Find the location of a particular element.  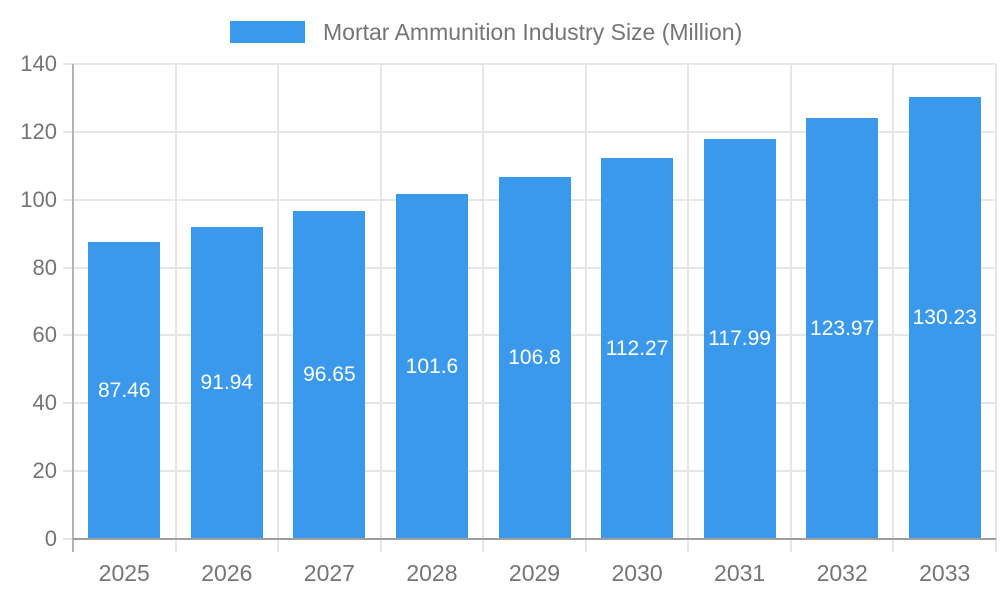

x-axis-label: 2033 is located at coordinates (945, 573).